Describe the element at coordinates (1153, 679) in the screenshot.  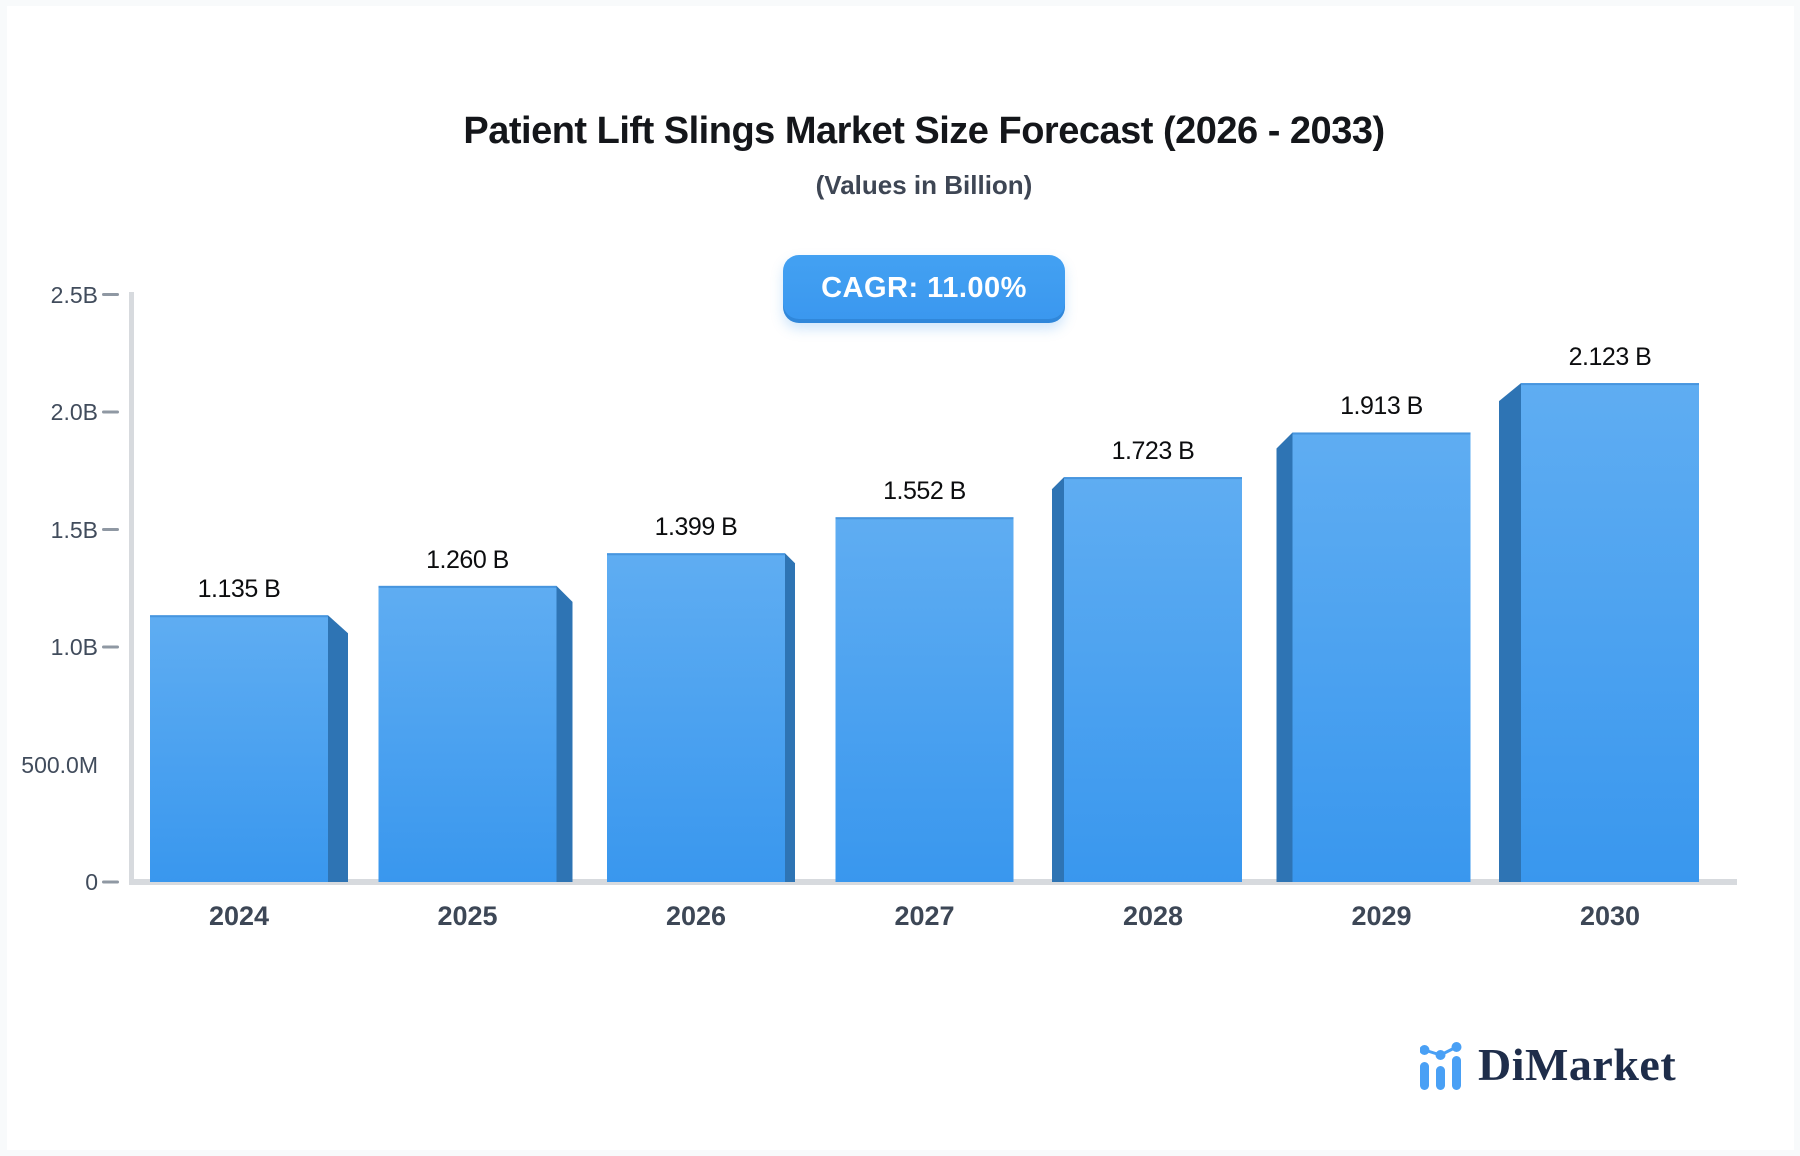
I see `bar-2028` at that location.